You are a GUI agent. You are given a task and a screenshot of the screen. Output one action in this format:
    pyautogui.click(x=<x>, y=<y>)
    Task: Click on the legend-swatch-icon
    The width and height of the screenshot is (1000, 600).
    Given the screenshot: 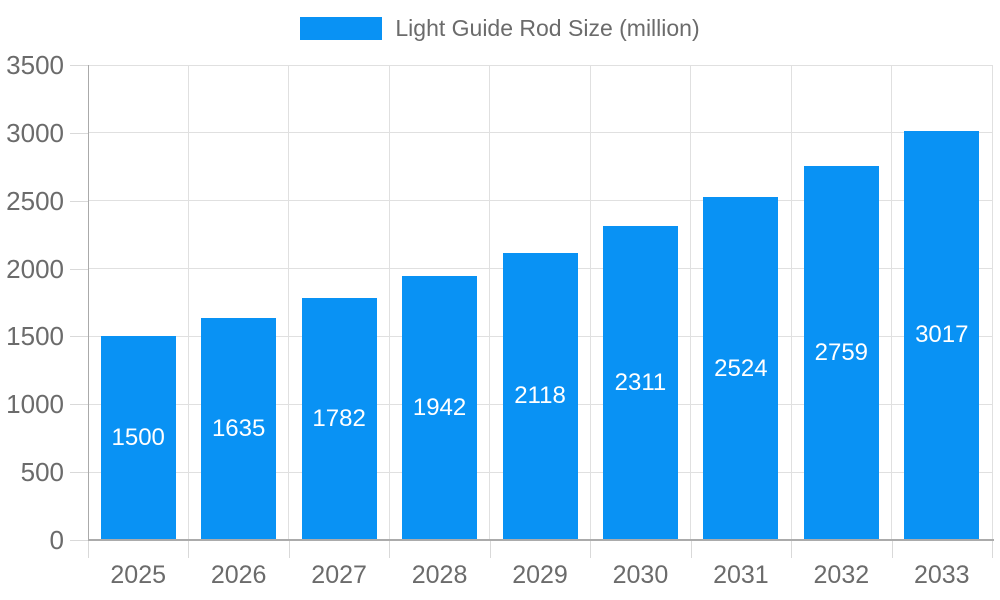 What is the action you would take?
    pyautogui.click(x=341, y=29)
    